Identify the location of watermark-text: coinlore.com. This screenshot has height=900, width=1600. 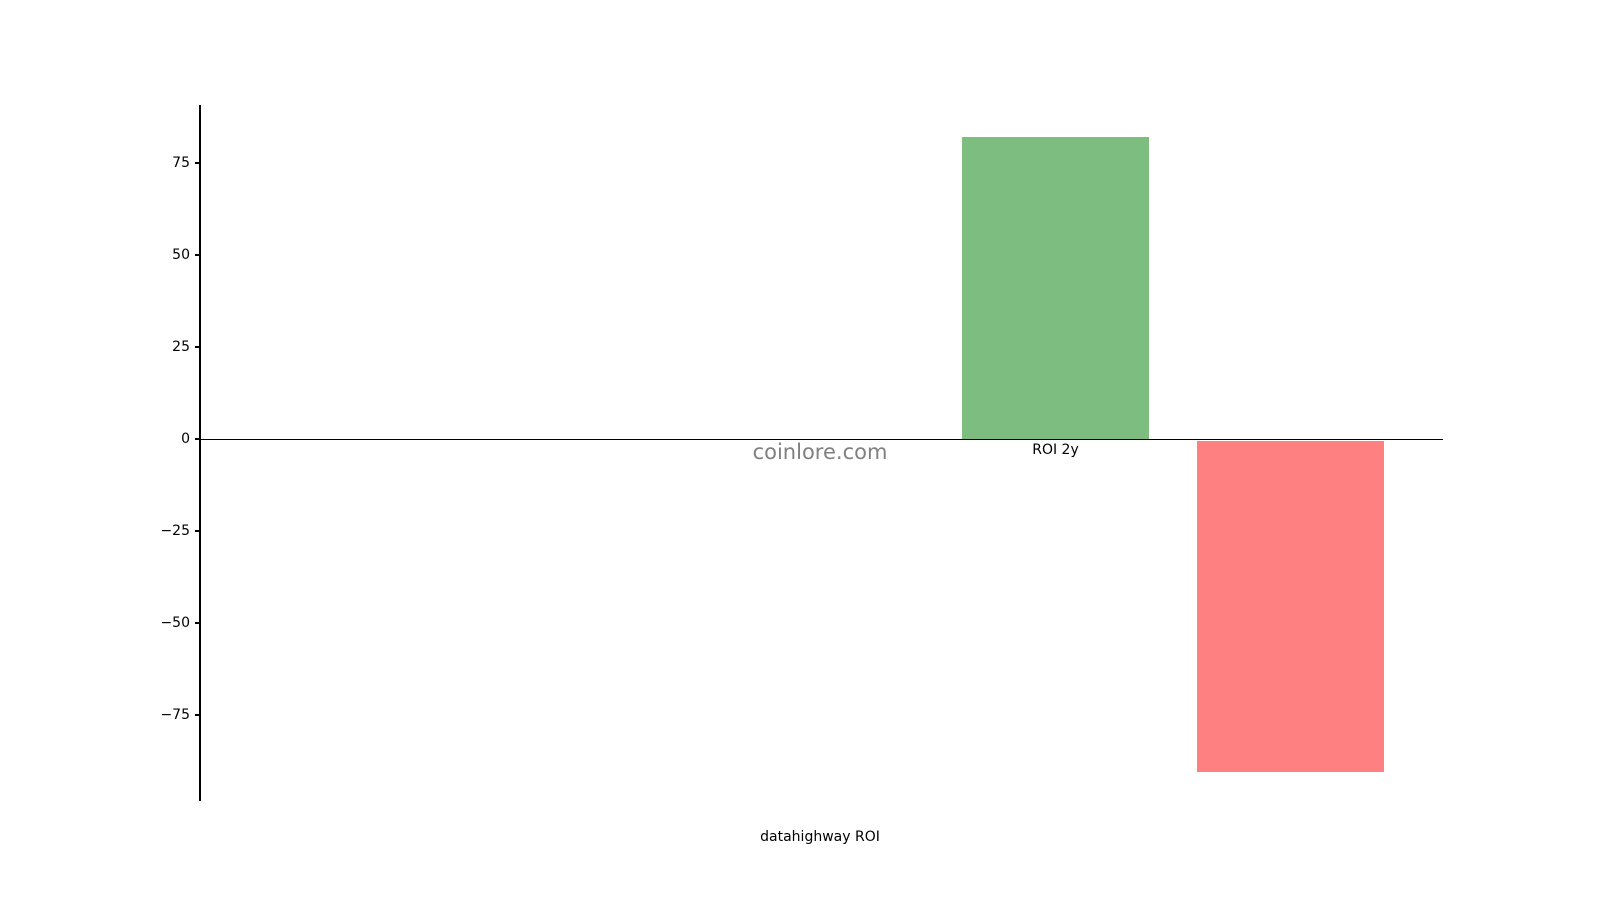
(820, 452).